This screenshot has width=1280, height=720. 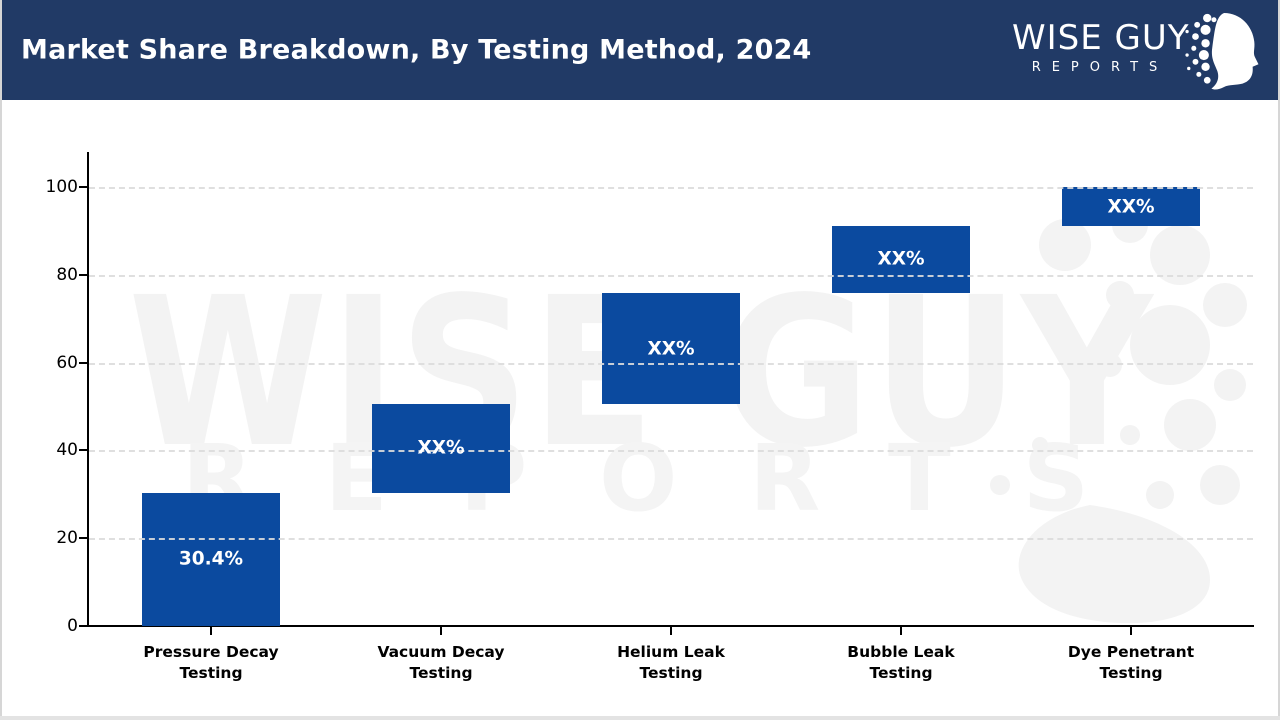 What do you see at coordinates (88, 389) in the screenshot?
I see `y-axis-spine` at bounding box center [88, 389].